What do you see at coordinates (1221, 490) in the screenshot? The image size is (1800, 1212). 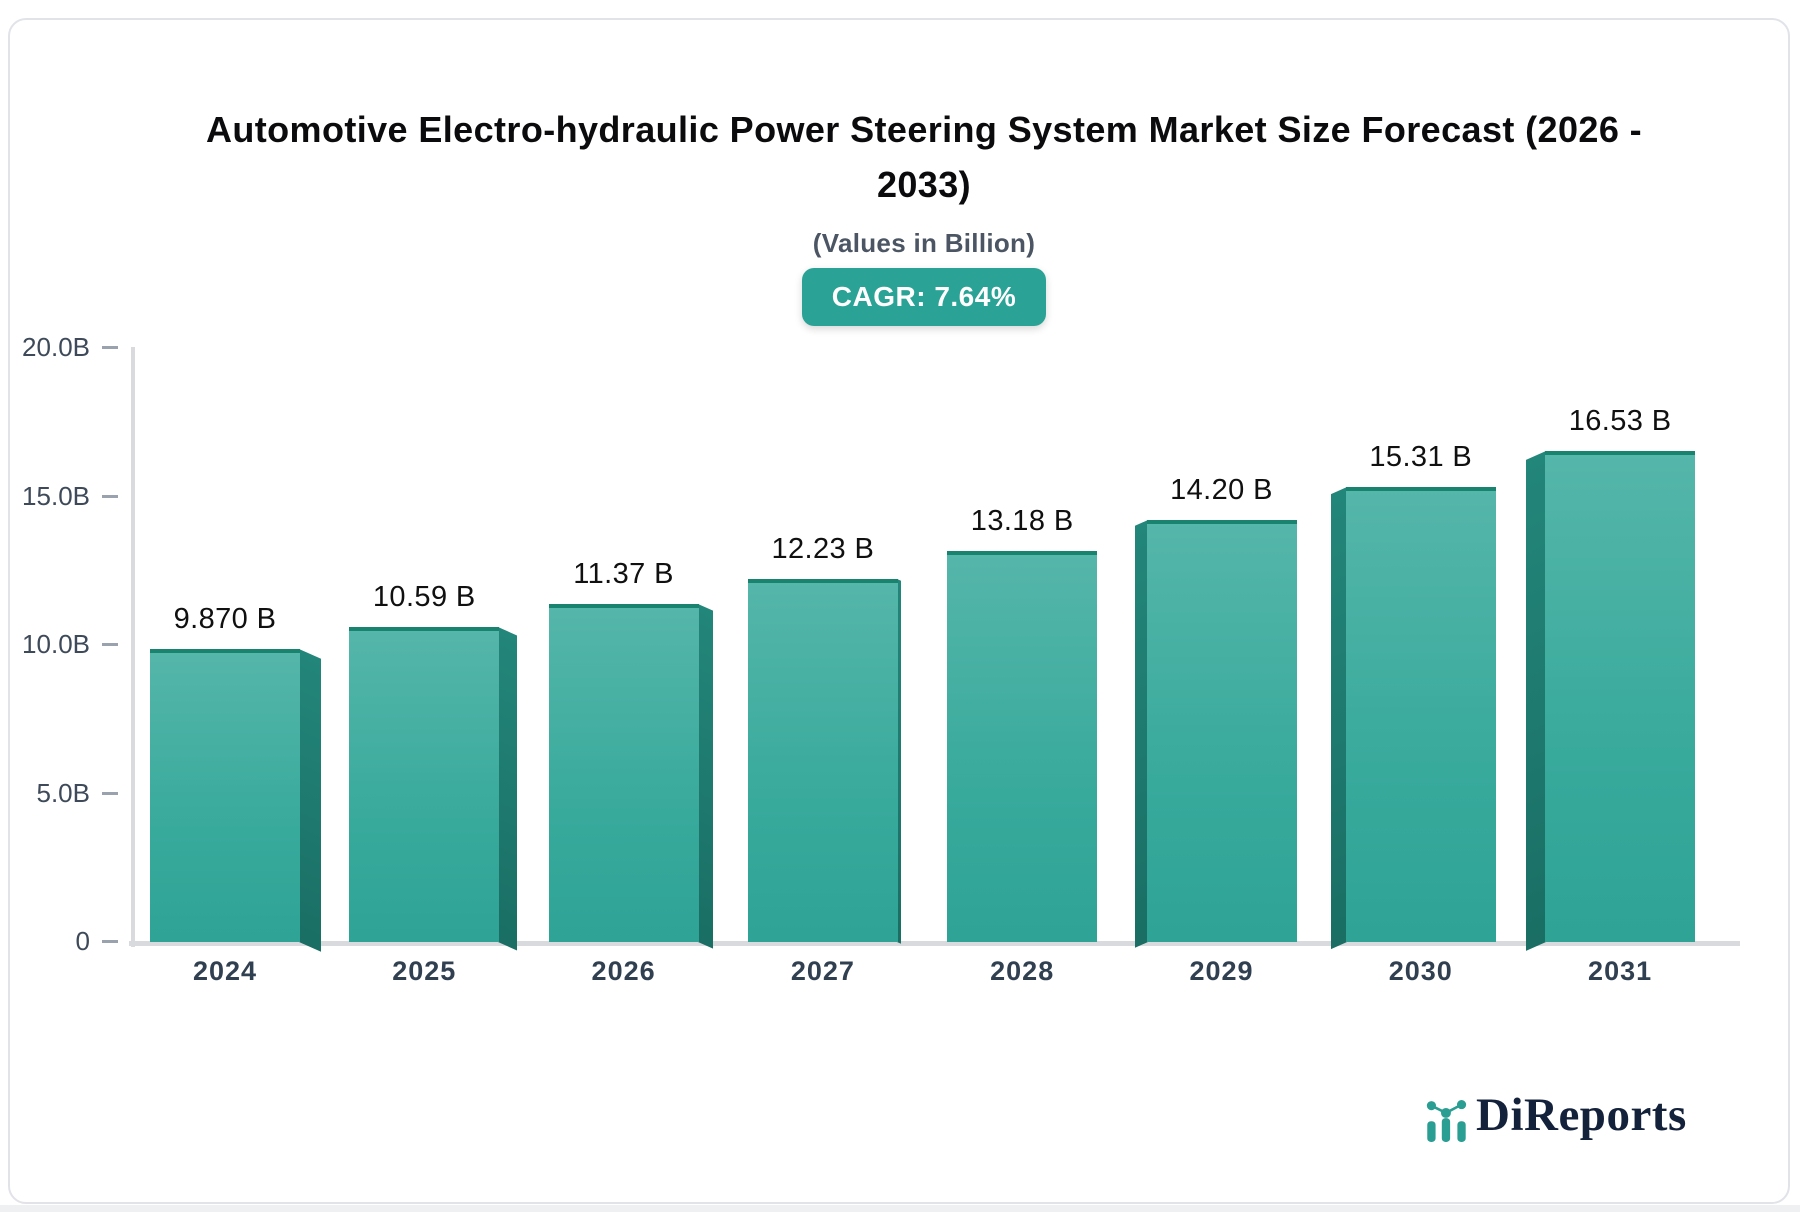 I see `bar-value-label: 14.20 B` at bounding box center [1221, 490].